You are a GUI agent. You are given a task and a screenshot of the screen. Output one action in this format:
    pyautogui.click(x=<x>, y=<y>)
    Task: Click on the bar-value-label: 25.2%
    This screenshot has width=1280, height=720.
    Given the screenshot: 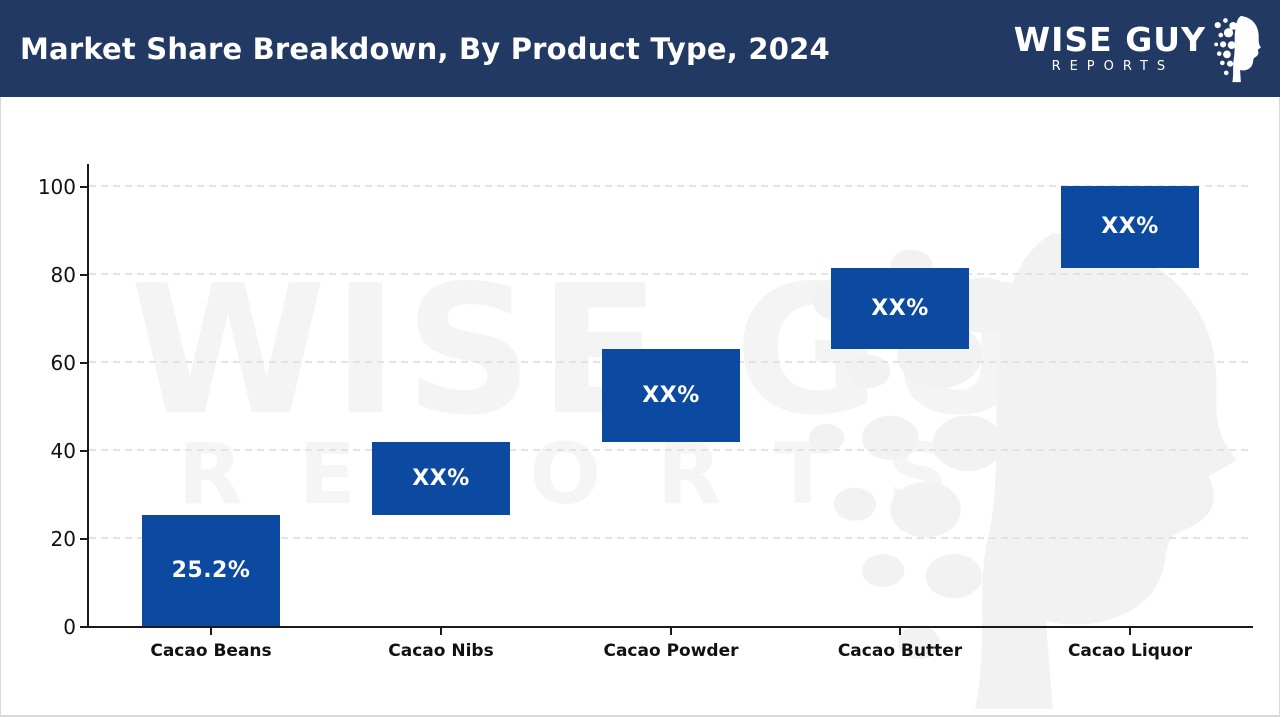 What is the action you would take?
    pyautogui.click(x=211, y=571)
    